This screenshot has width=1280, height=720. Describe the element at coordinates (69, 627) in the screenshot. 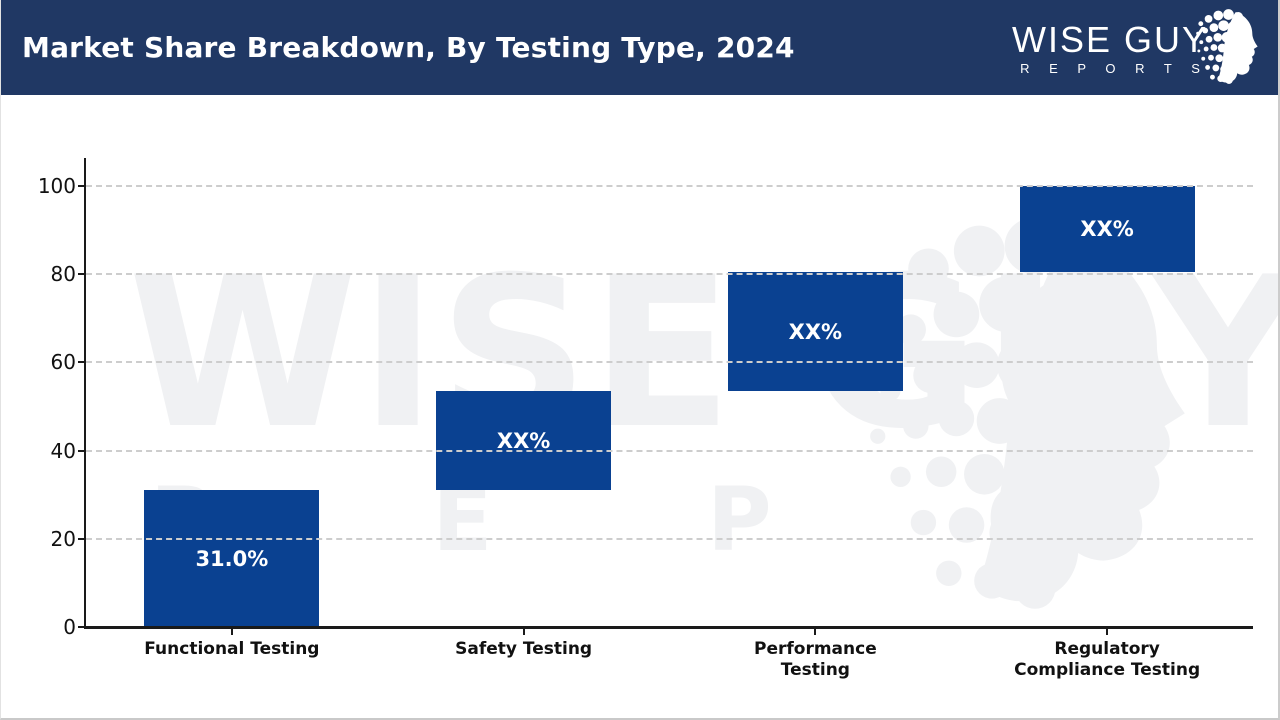

I see `y-axis-tick-label: 0` at that location.